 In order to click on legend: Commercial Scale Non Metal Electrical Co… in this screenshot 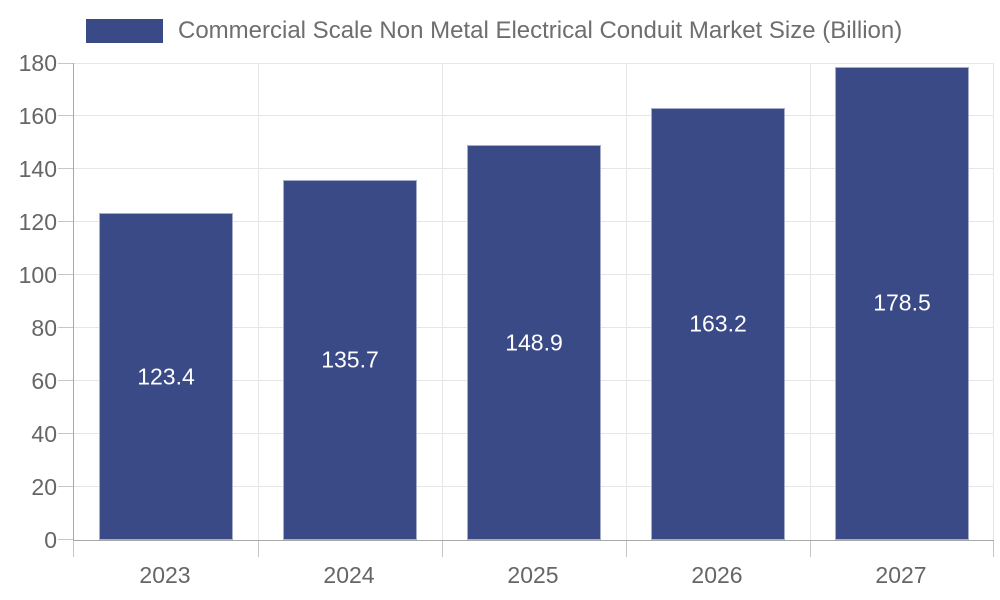, I will do `click(494, 31)`.